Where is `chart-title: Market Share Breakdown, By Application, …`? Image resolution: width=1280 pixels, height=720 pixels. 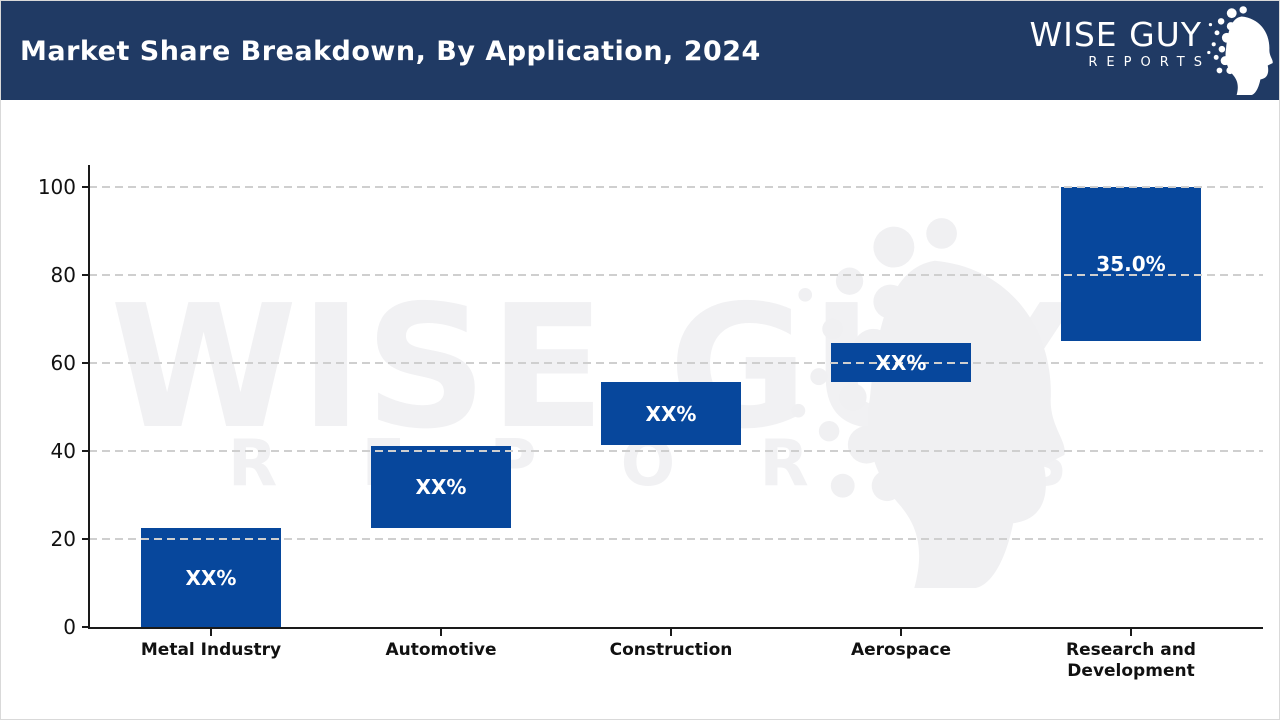
chart-title: Market Share Breakdown, By Application, … is located at coordinates (390, 51).